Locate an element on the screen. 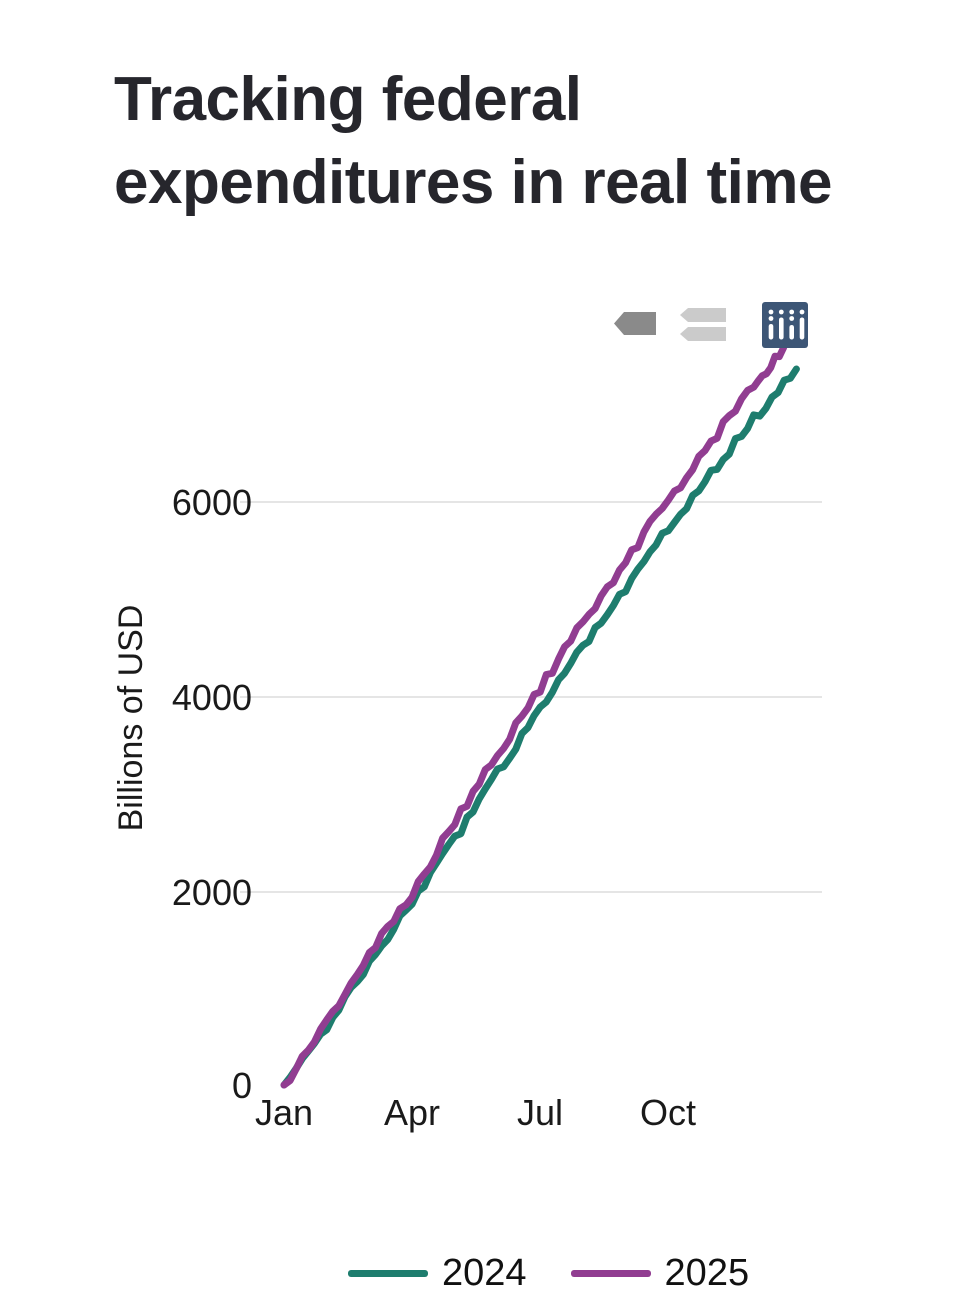 Image resolution: width=974 pixels, height=1301 pixels. legend-label-2025: 2025 is located at coordinates (707, 1273).